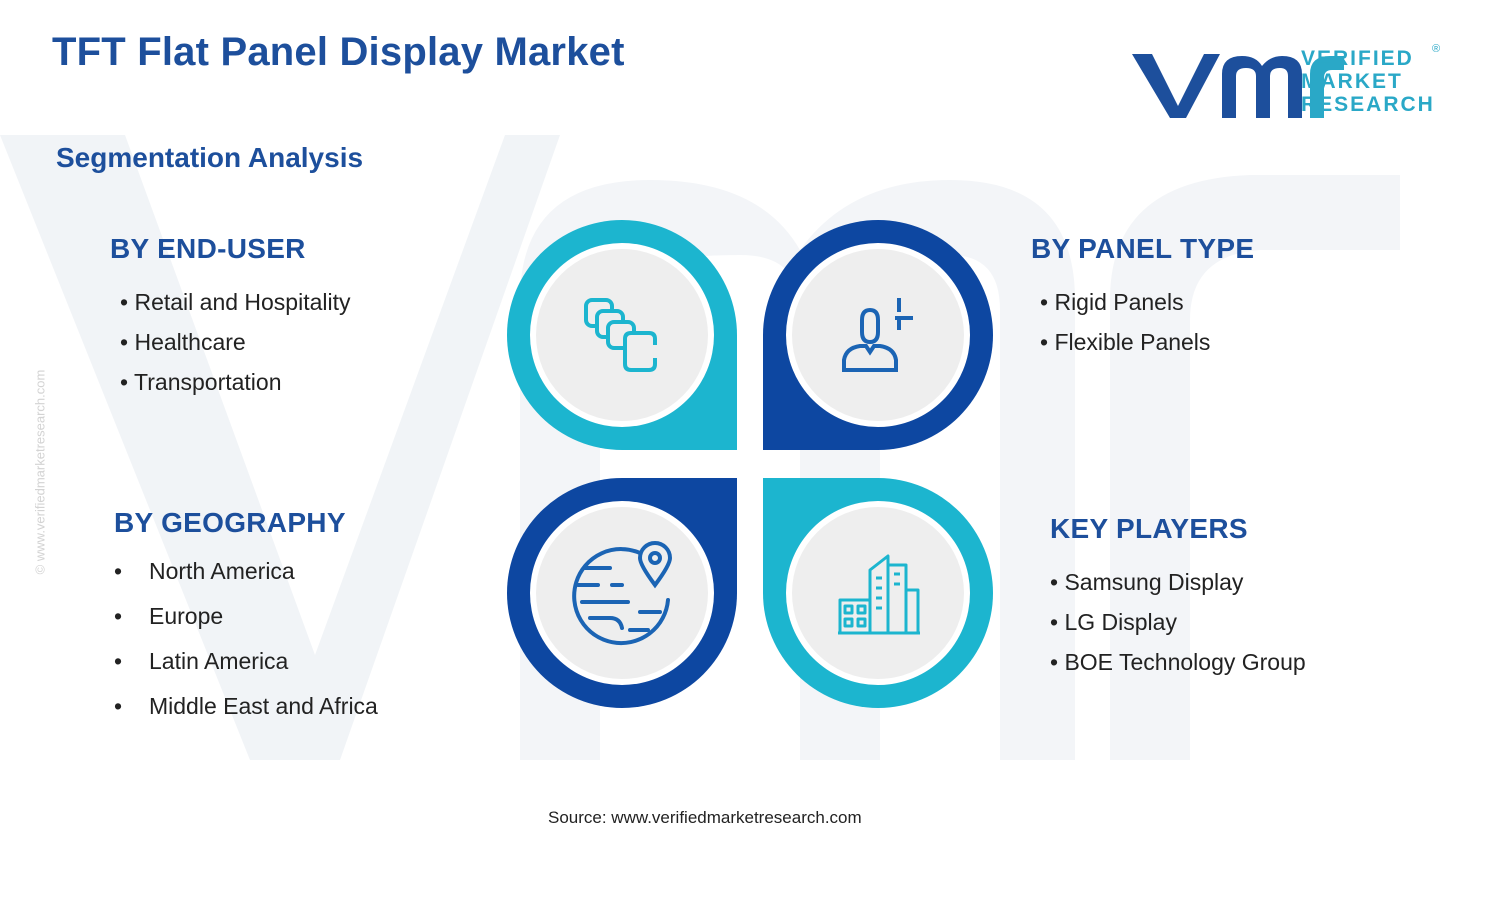  What do you see at coordinates (201, 382) in the screenshot?
I see `list-item: • Transportation` at bounding box center [201, 382].